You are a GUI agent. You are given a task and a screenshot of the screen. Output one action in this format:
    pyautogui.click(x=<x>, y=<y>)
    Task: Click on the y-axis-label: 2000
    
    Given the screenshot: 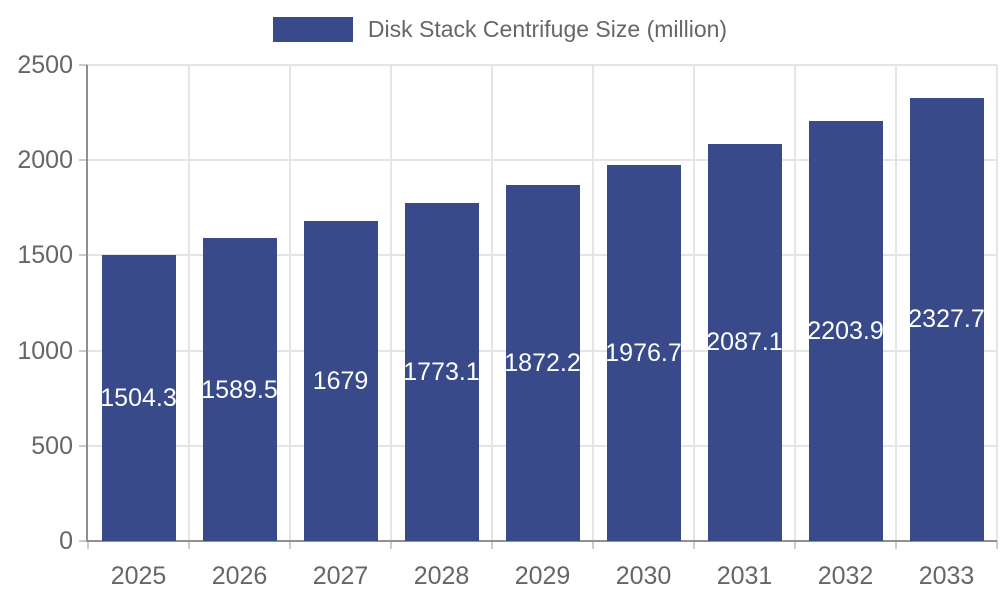 What is the action you would take?
    pyautogui.click(x=45, y=160)
    